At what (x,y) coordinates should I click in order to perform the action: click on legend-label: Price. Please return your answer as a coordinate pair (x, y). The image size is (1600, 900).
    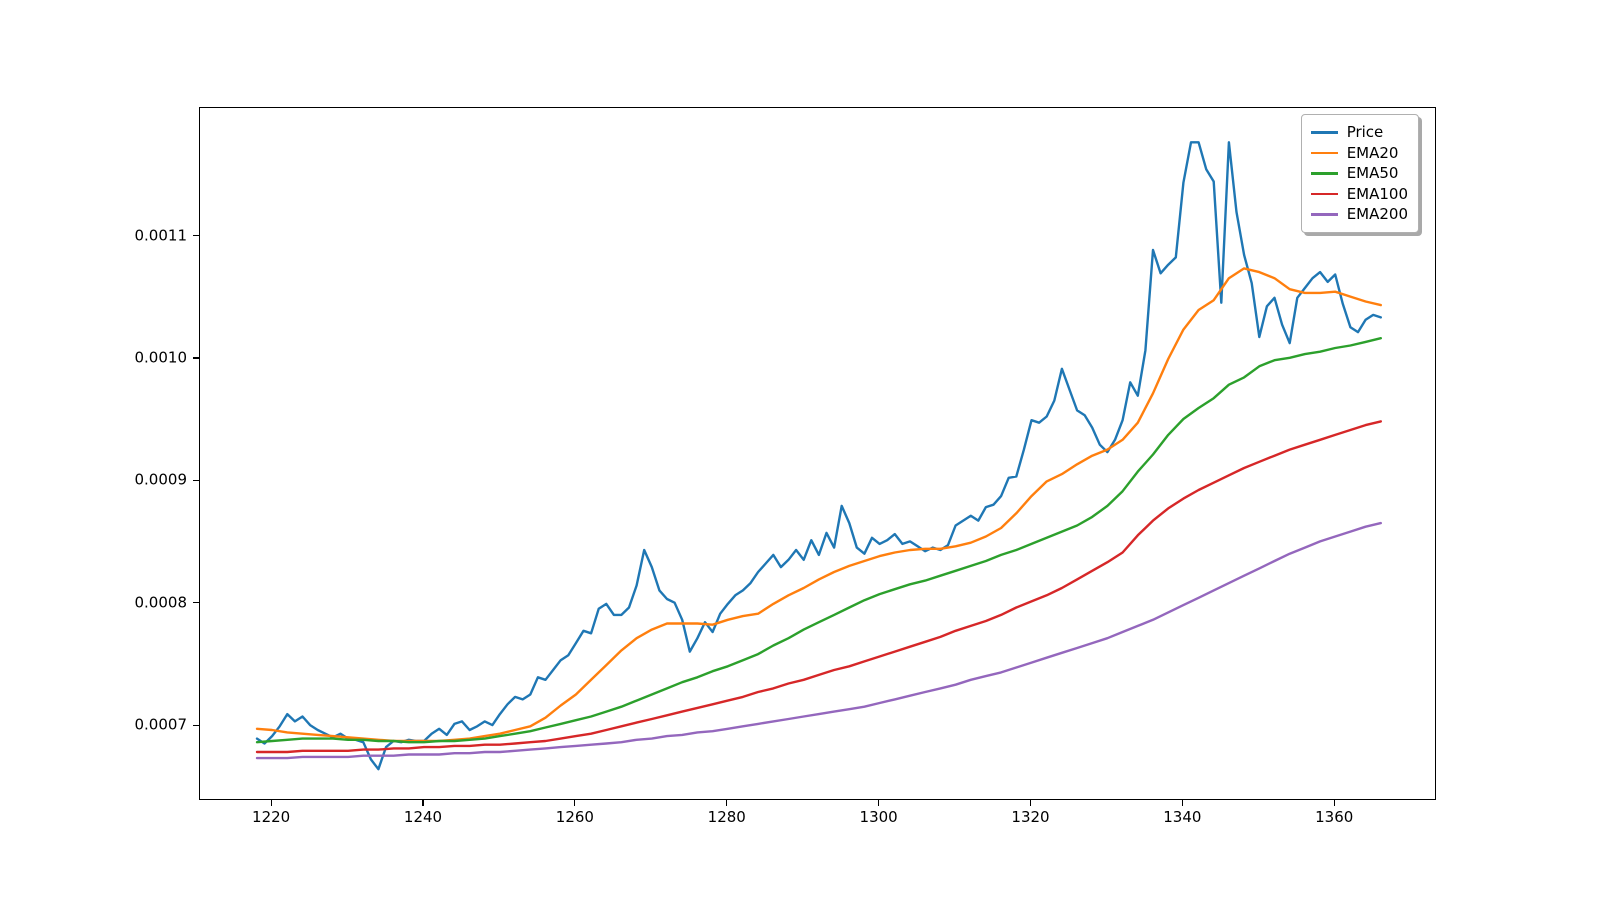
    Looking at the image, I should click on (1365, 132).